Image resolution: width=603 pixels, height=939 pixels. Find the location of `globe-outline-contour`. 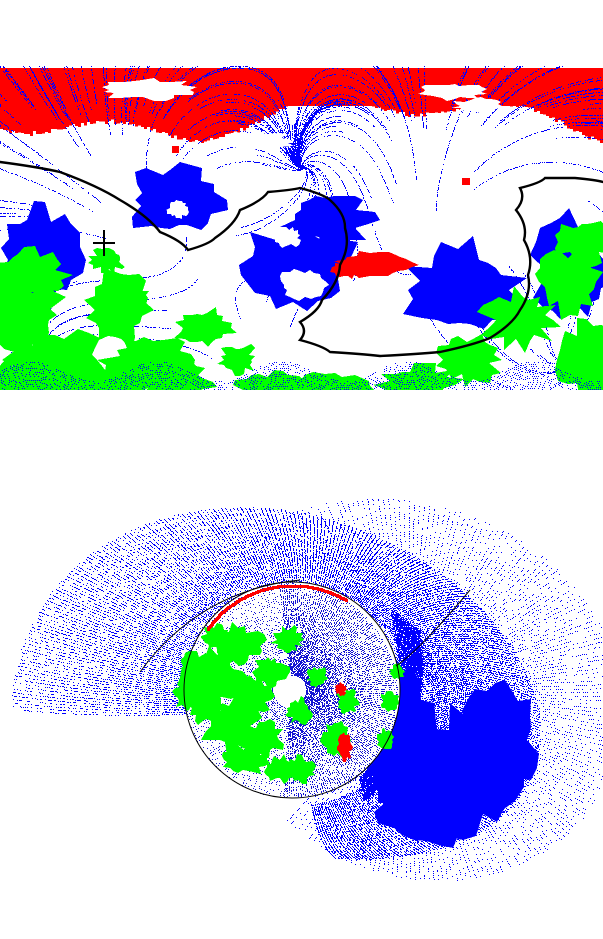

globe-outline-contour is located at coordinates (305, 689).